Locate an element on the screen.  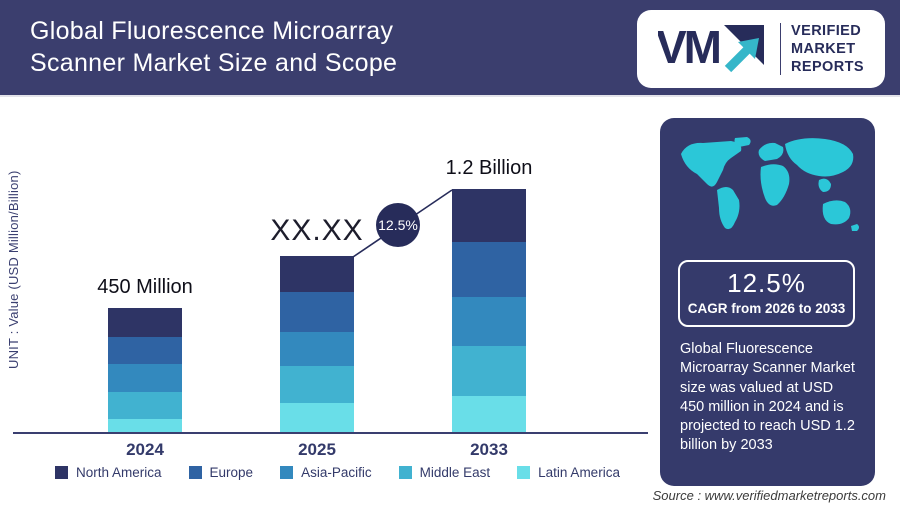
legend-item-asia-pacific: Asia-Pacific is located at coordinates (326, 472).